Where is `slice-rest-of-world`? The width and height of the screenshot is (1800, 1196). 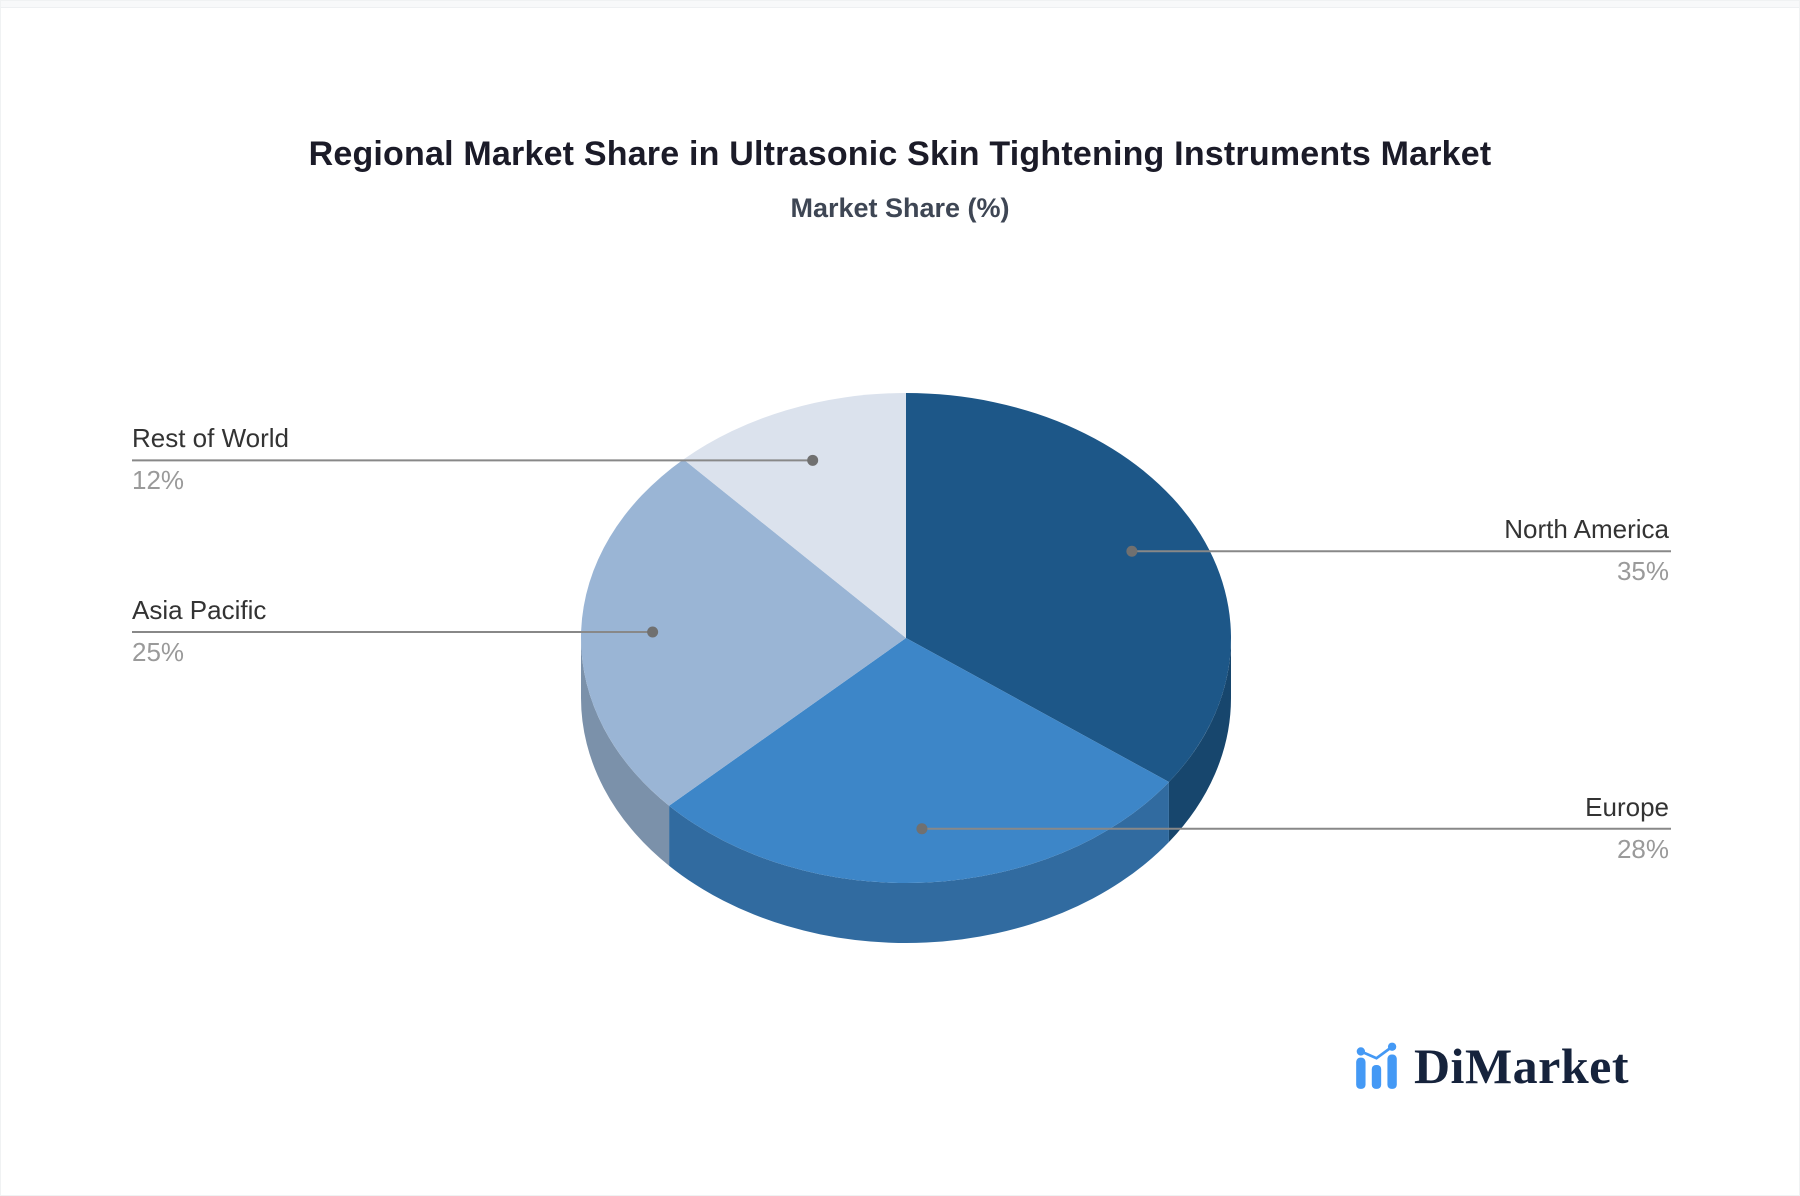
slice-rest-of-world is located at coordinates (794, 515).